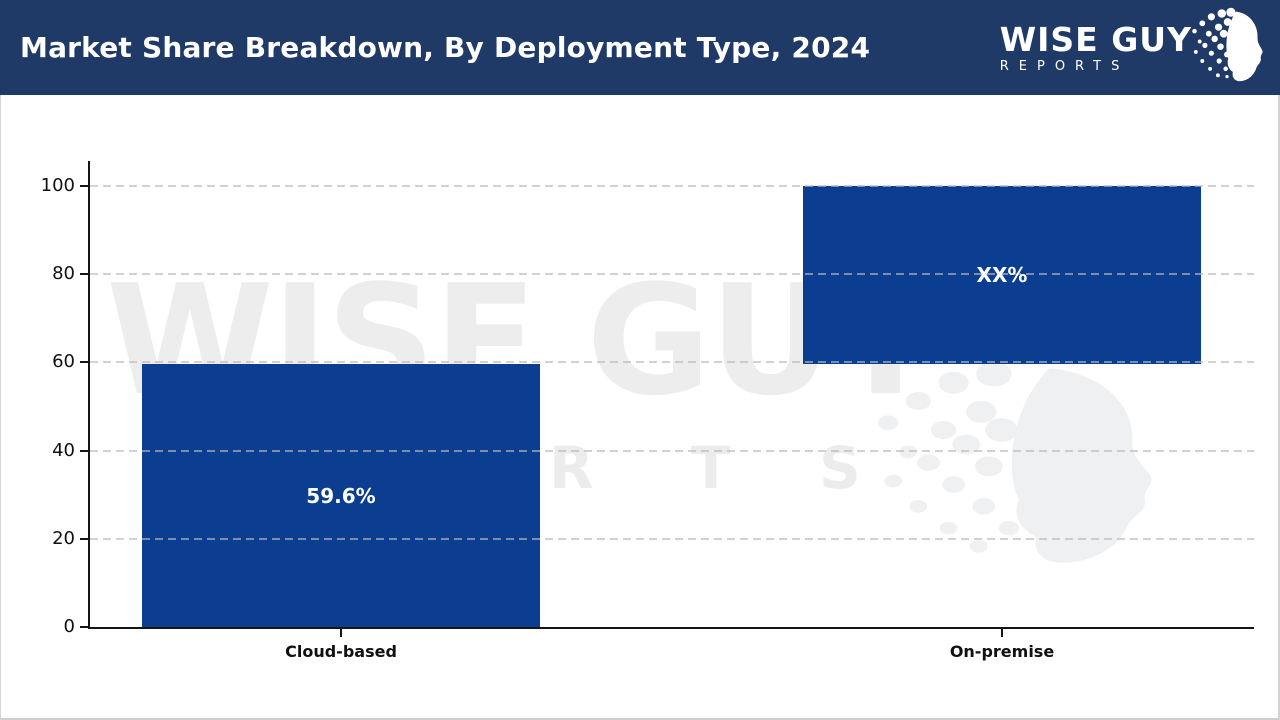 The height and width of the screenshot is (720, 1280). Describe the element at coordinates (1227, 44) in the screenshot. I see `wiseguy-face-icon` at that location.